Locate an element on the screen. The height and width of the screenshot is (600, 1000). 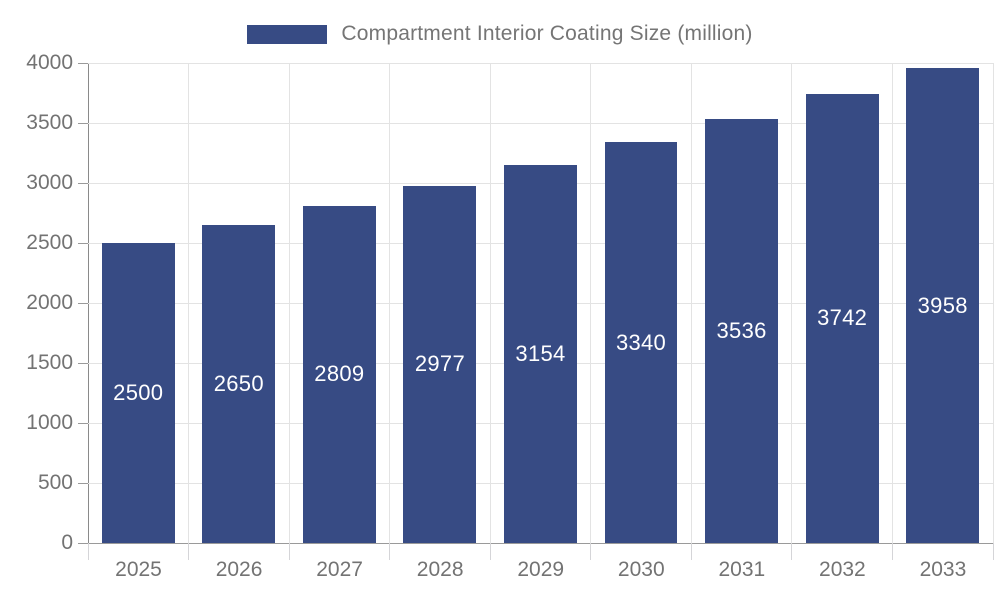
y-tick-label: 3000 is located at coordinates (49, 182).